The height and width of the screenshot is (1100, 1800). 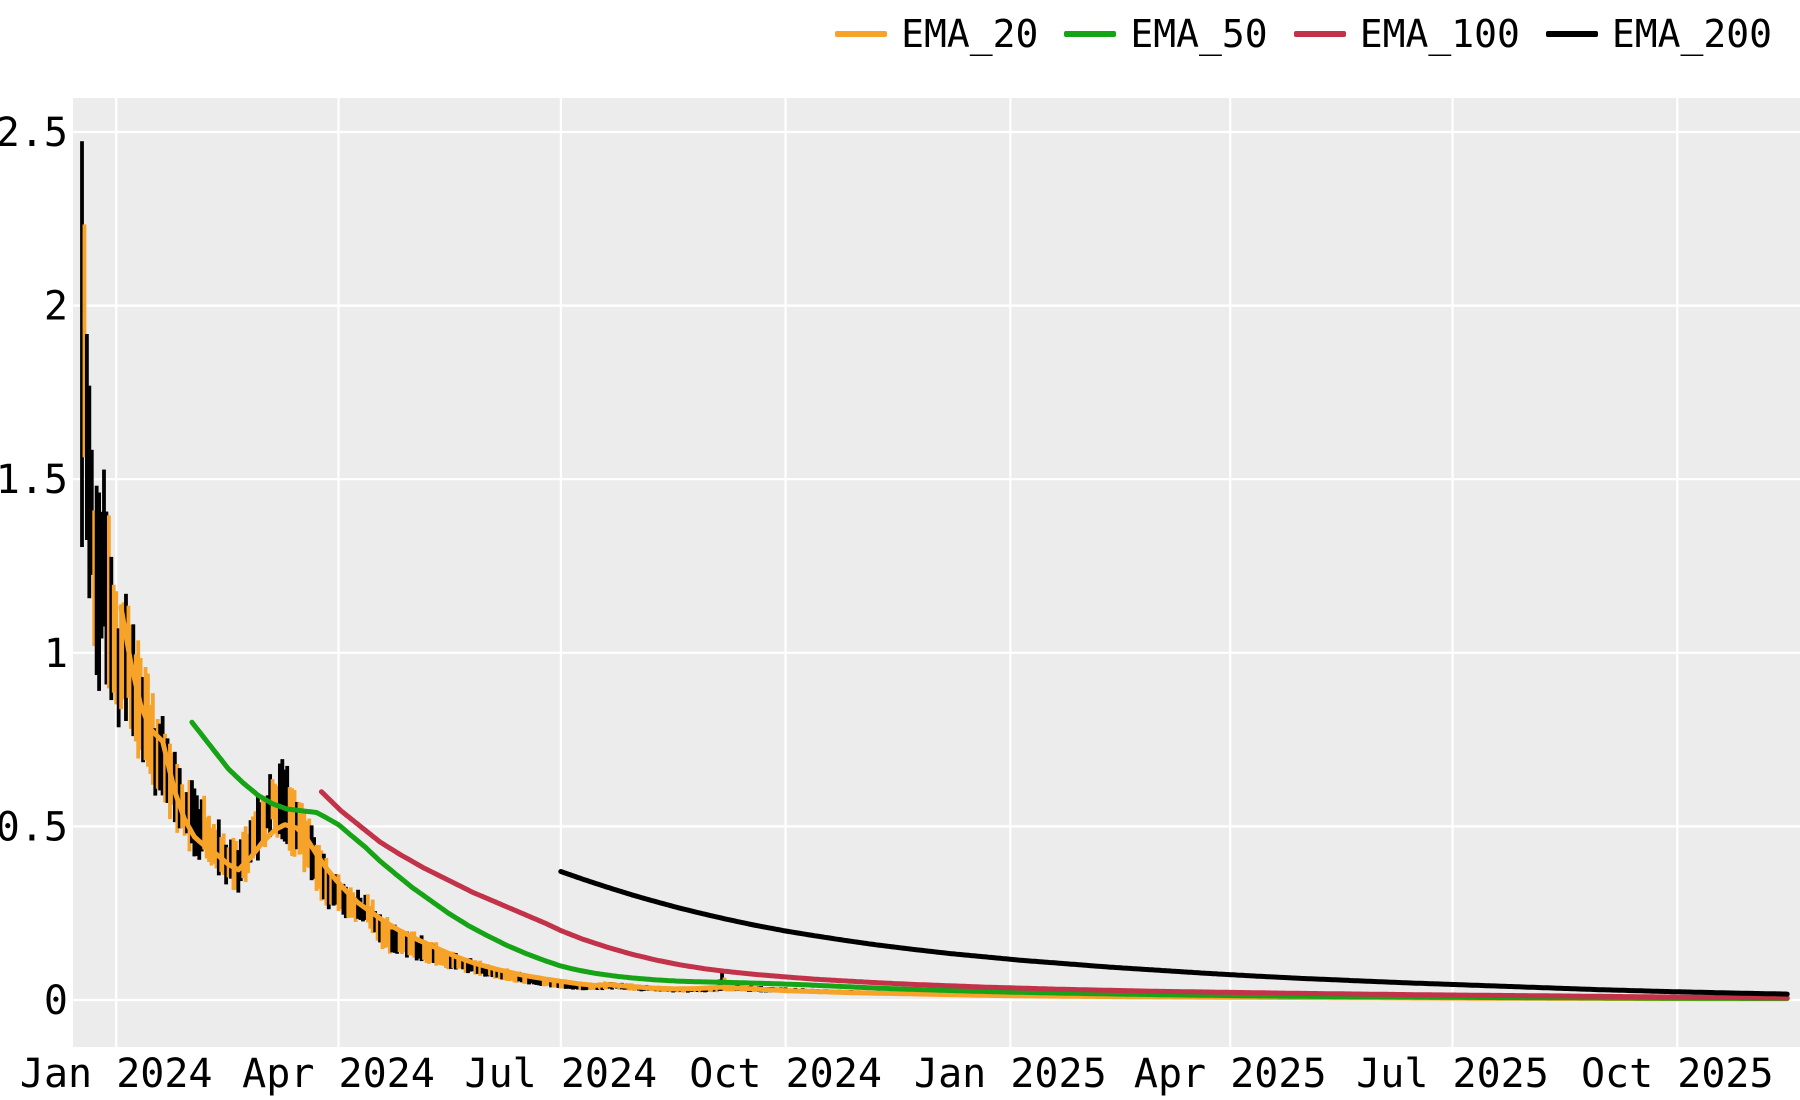 I want to click on svg-text: Jul 2024, so click(x=560, y=1074).